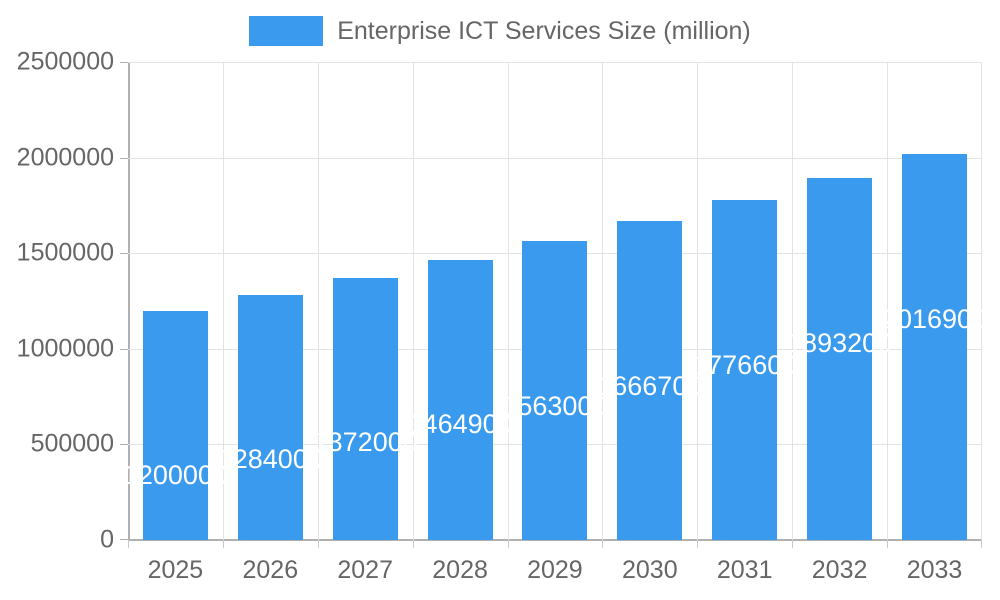 This screenshot has width=1000, height=600. I want to click on x-tick-label-2028: 2028, so click(460, 570).